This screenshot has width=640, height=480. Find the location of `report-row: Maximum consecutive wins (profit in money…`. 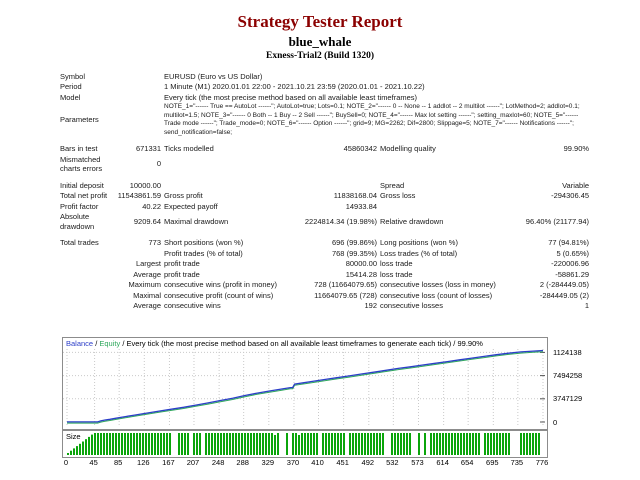

report-row: Maximum consecutive wins (profit in money… is located at coordinates (326, 285).